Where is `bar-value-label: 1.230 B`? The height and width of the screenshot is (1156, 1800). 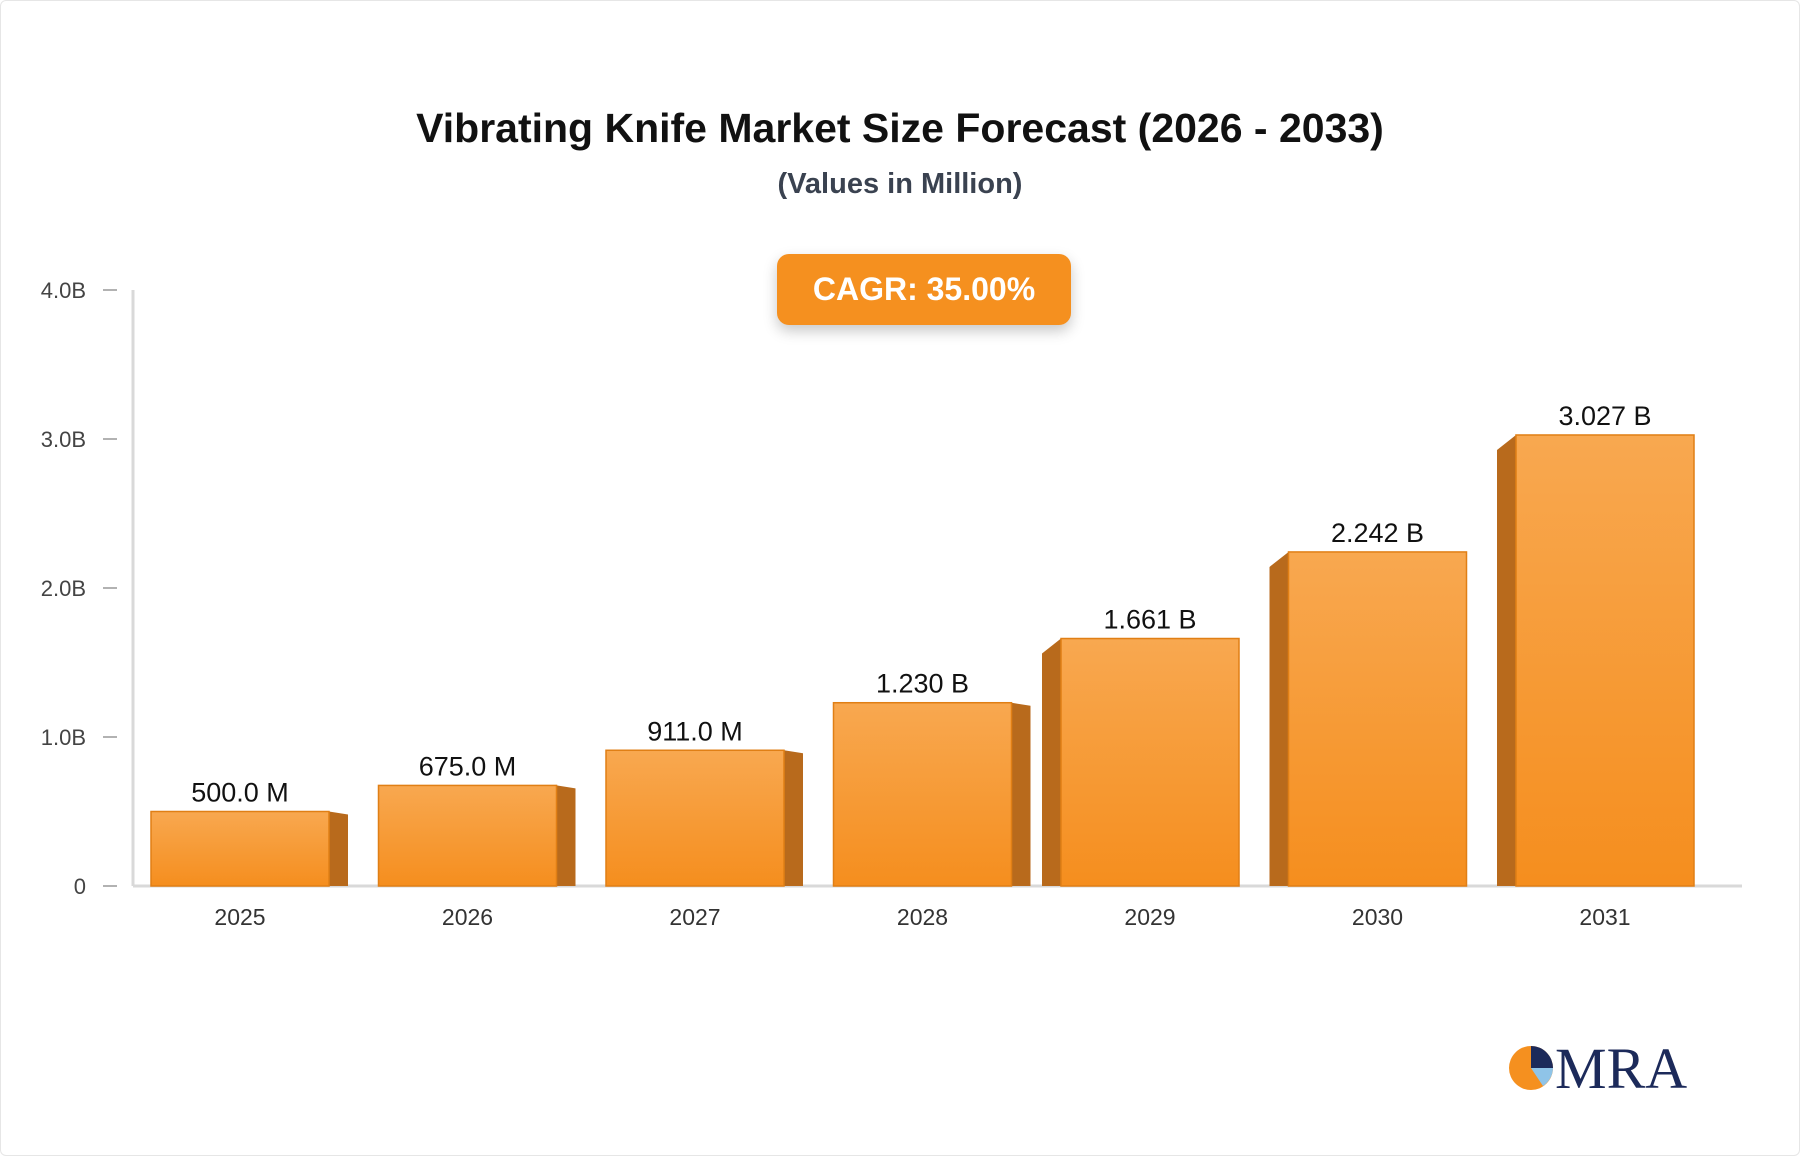
bar-value-label: 1.230 B is located at coordinates (922, 684).